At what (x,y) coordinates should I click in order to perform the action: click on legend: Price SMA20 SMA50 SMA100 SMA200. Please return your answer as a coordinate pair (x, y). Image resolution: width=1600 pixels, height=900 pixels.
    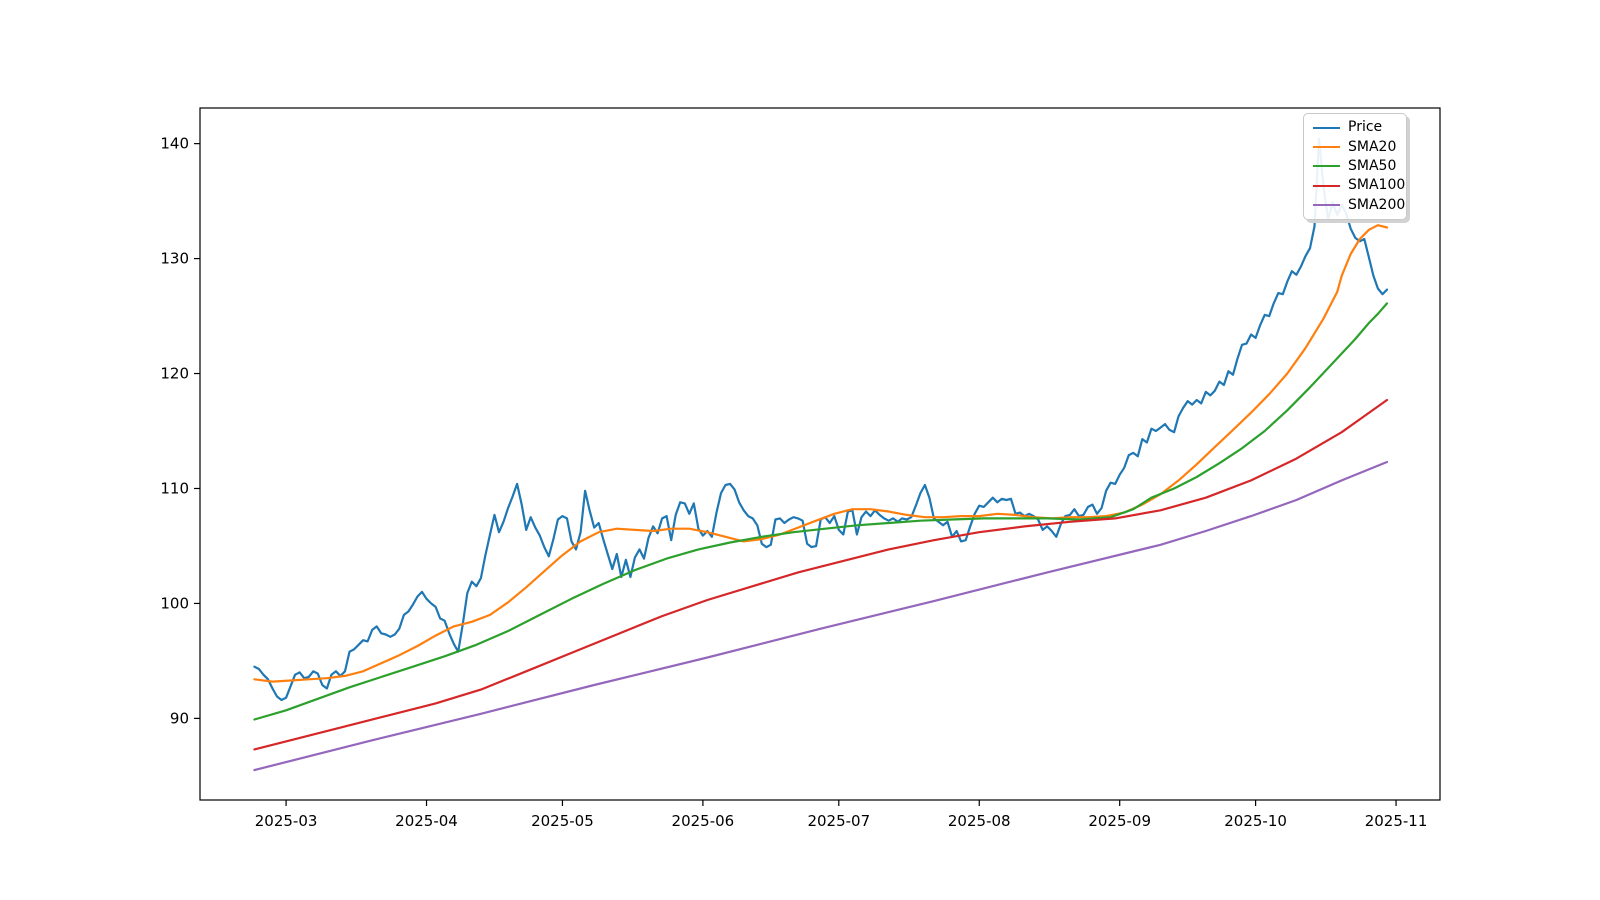
    Looking at the image, I should click on (1355, 166).